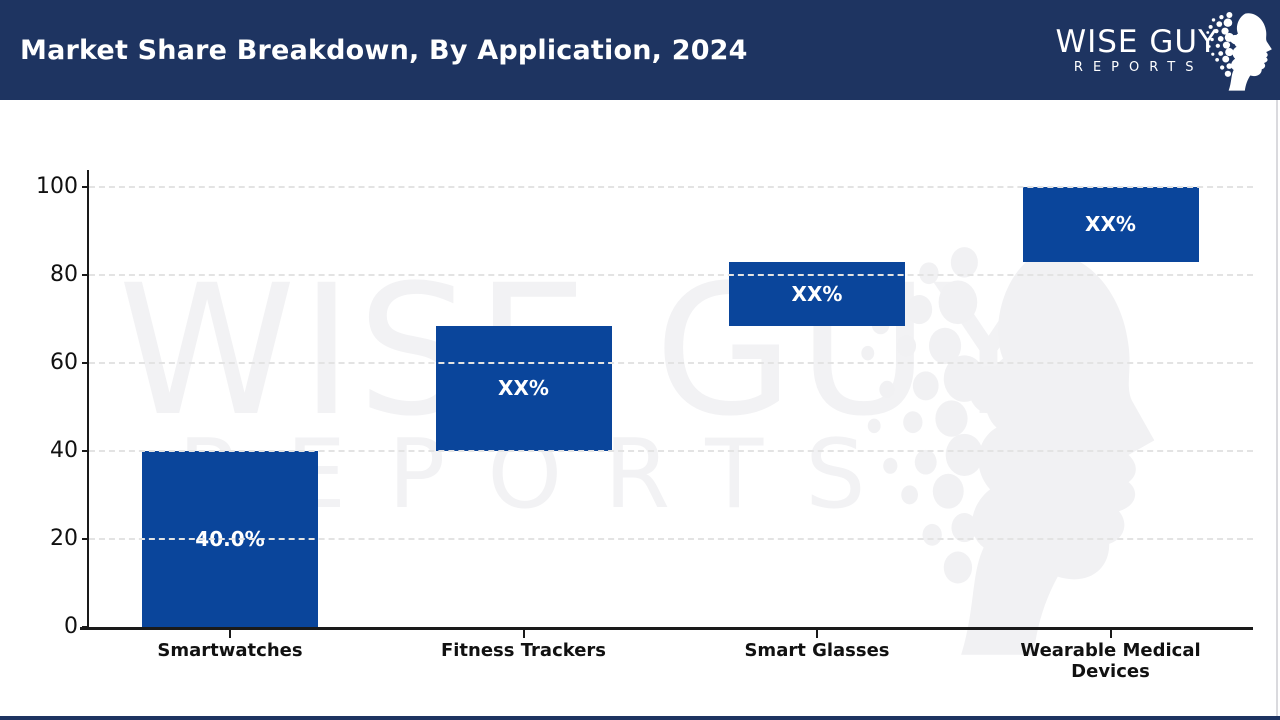 The height and width of the screenshot is (720, 1280). I want to click on logo-subtitle: REPORTS, so click(1138, 67).